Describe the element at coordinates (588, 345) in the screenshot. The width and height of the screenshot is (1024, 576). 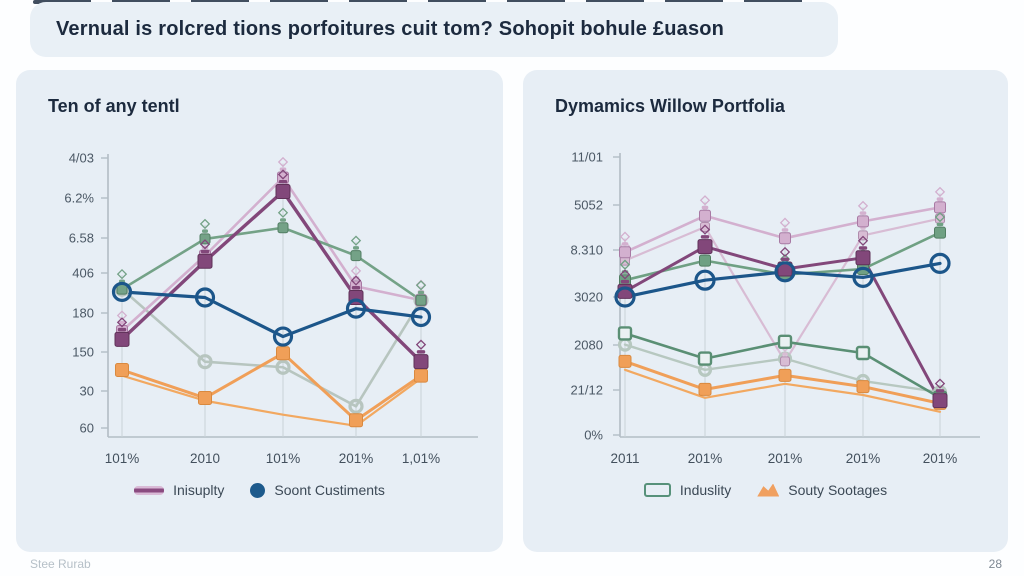
I see `y-tick-label: 2080` at that location.